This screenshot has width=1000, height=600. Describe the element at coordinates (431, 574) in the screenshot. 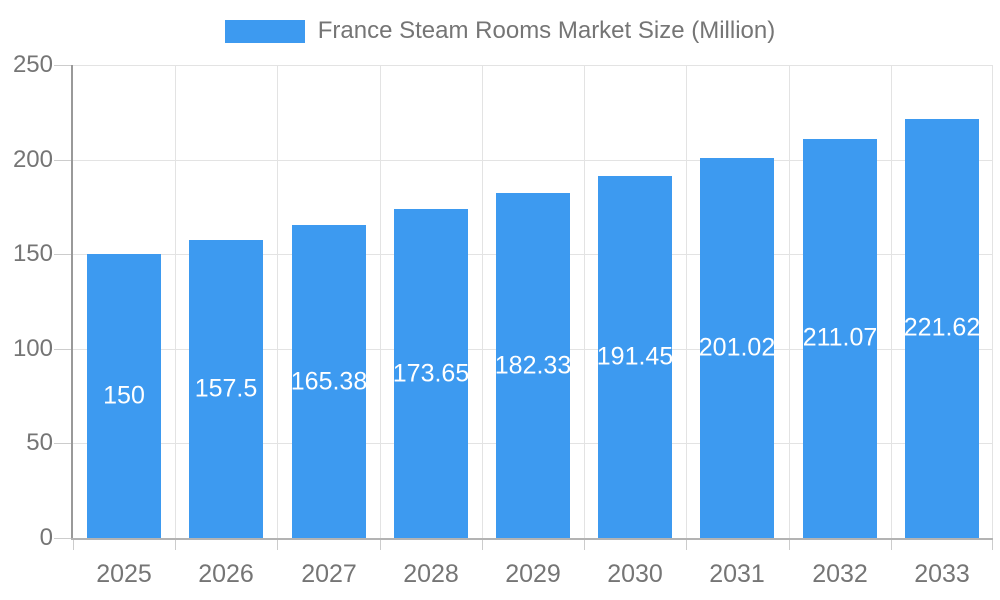

I see `x-axis-category-label: 2028` at that location.